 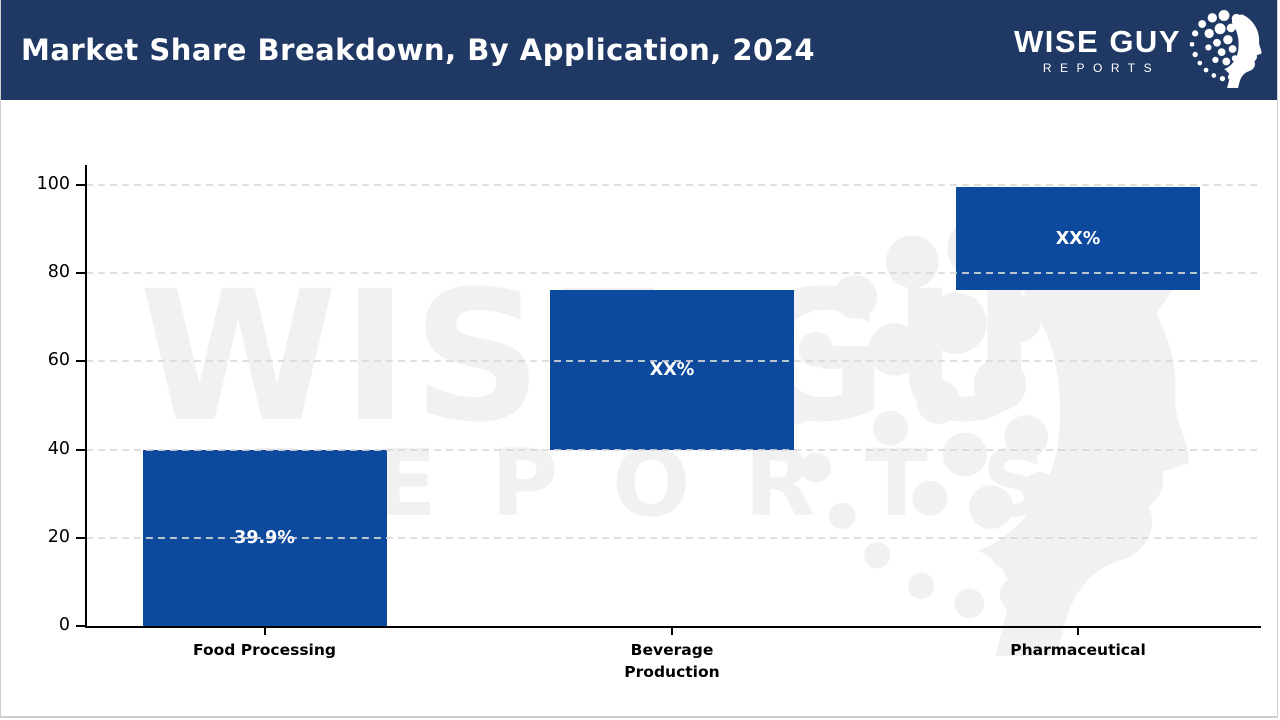 I want to click on brand-subname: REPORTS, so click(x=1101, y=68).